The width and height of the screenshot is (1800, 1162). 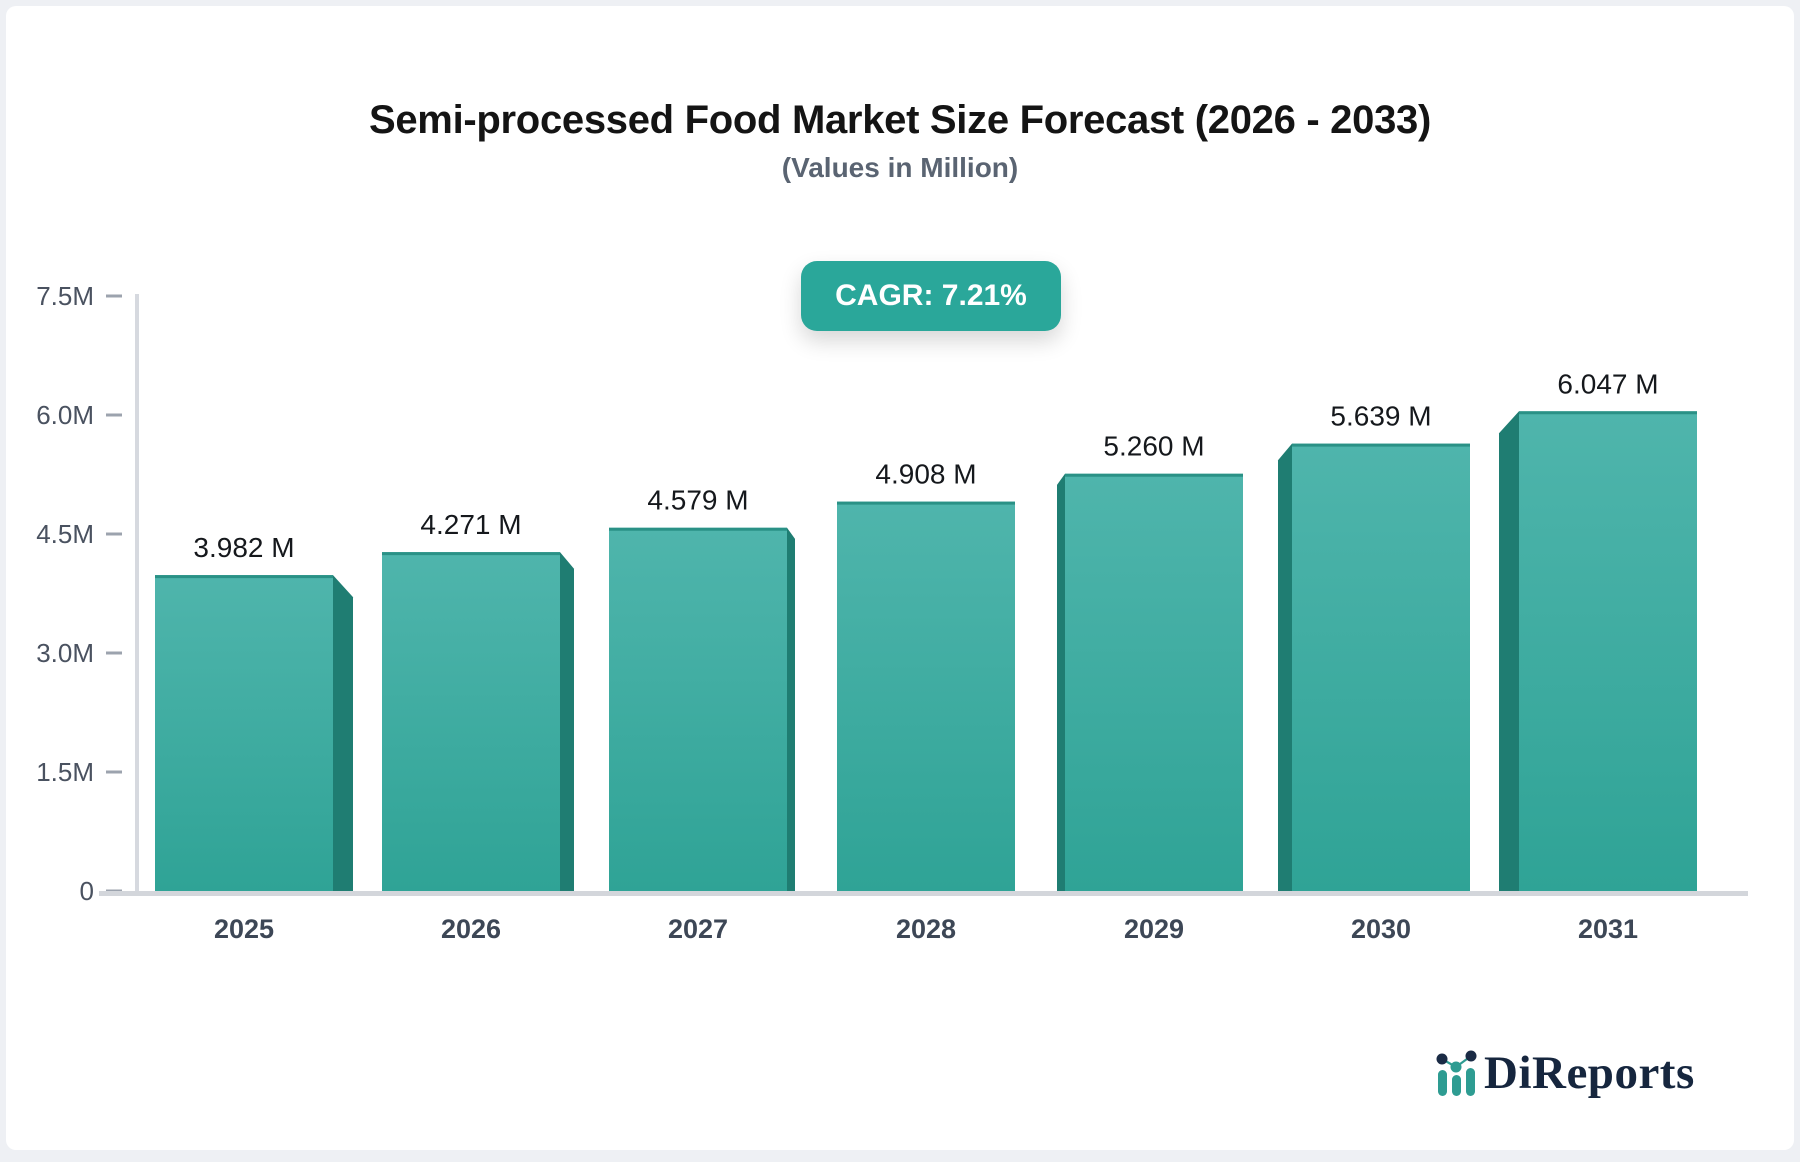 I want to click on bar-2026, so click(x=478, y=721).